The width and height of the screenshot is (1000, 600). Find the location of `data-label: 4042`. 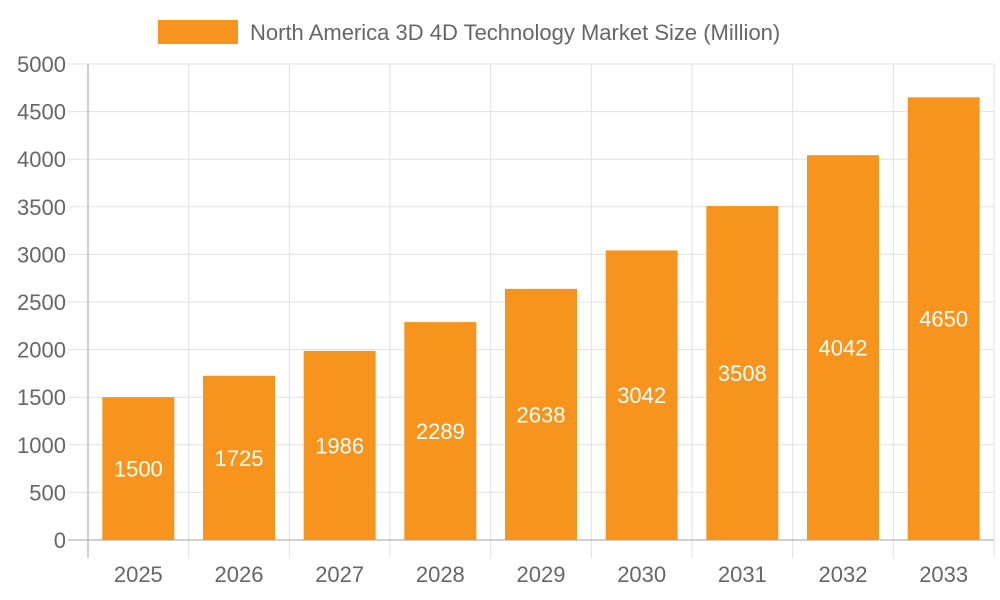

data-label: 4042 is located at coordinates (843, 348).